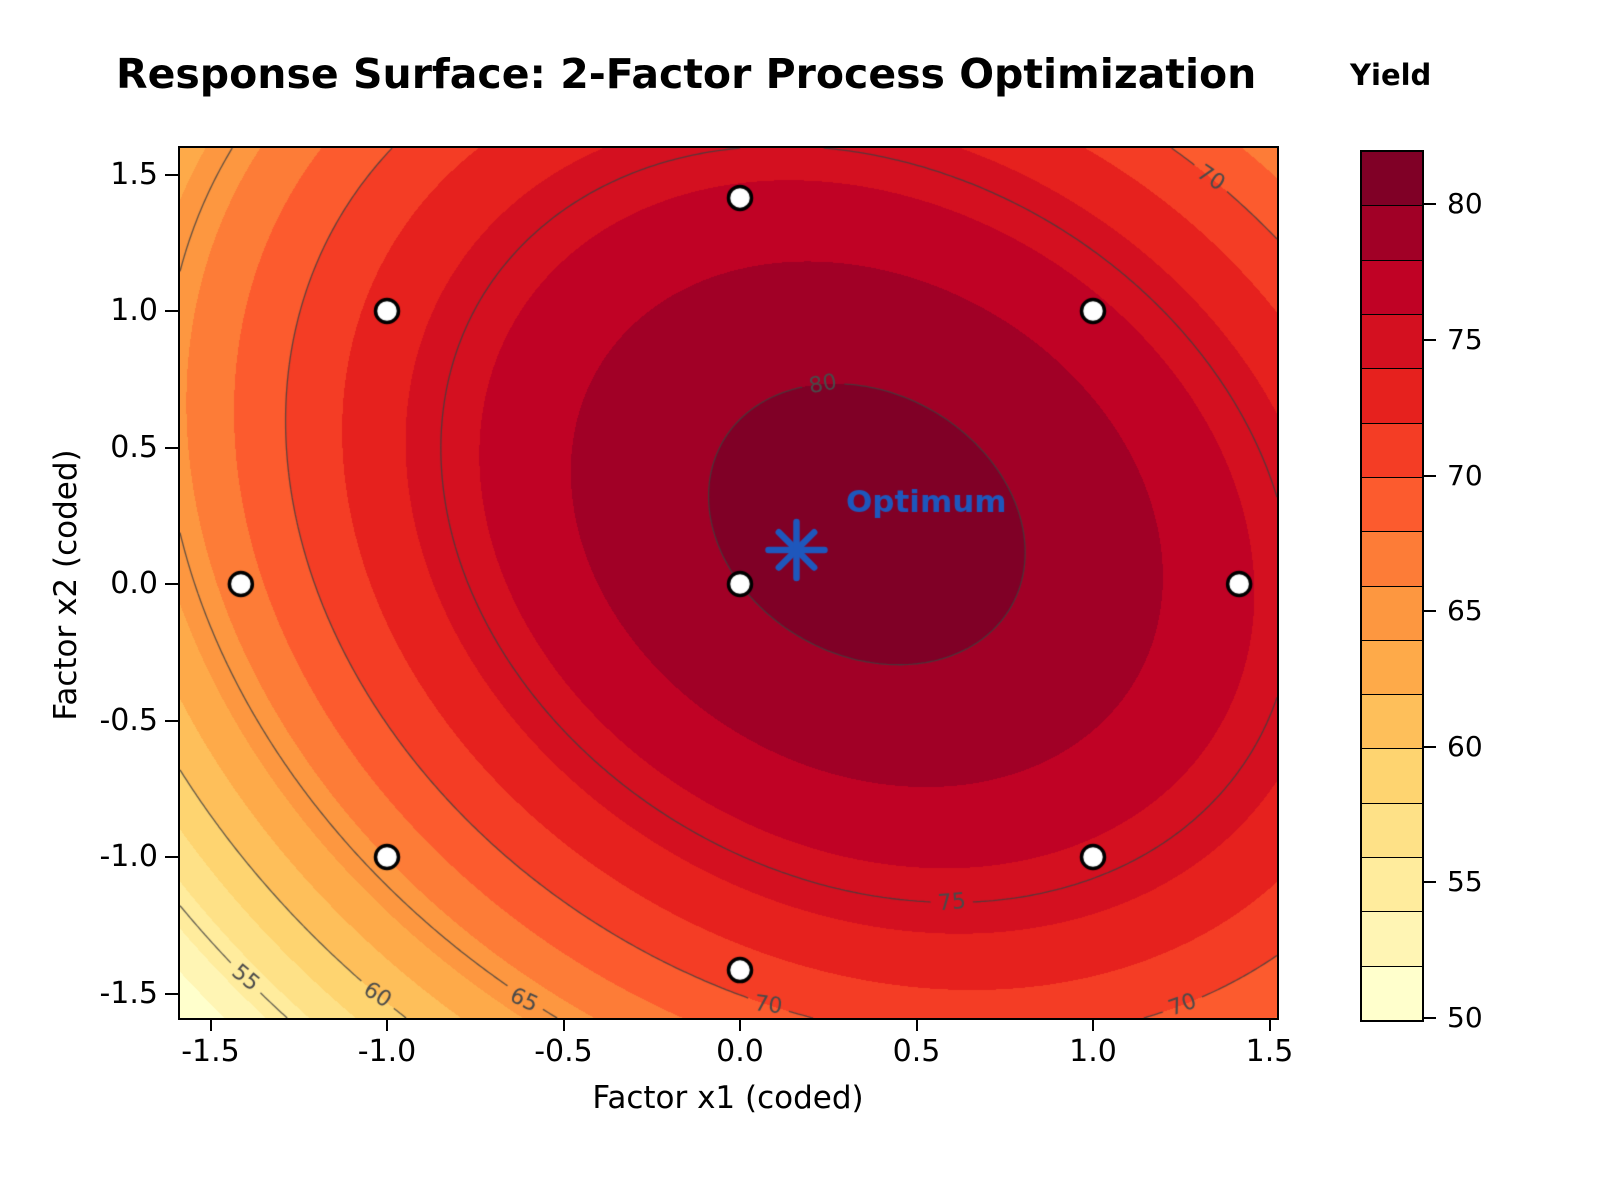  What do you see at coordinates (740, 1051) in the screenshot?
I see `x-tick-label: 0.0` at bounding box center [740, 1051].